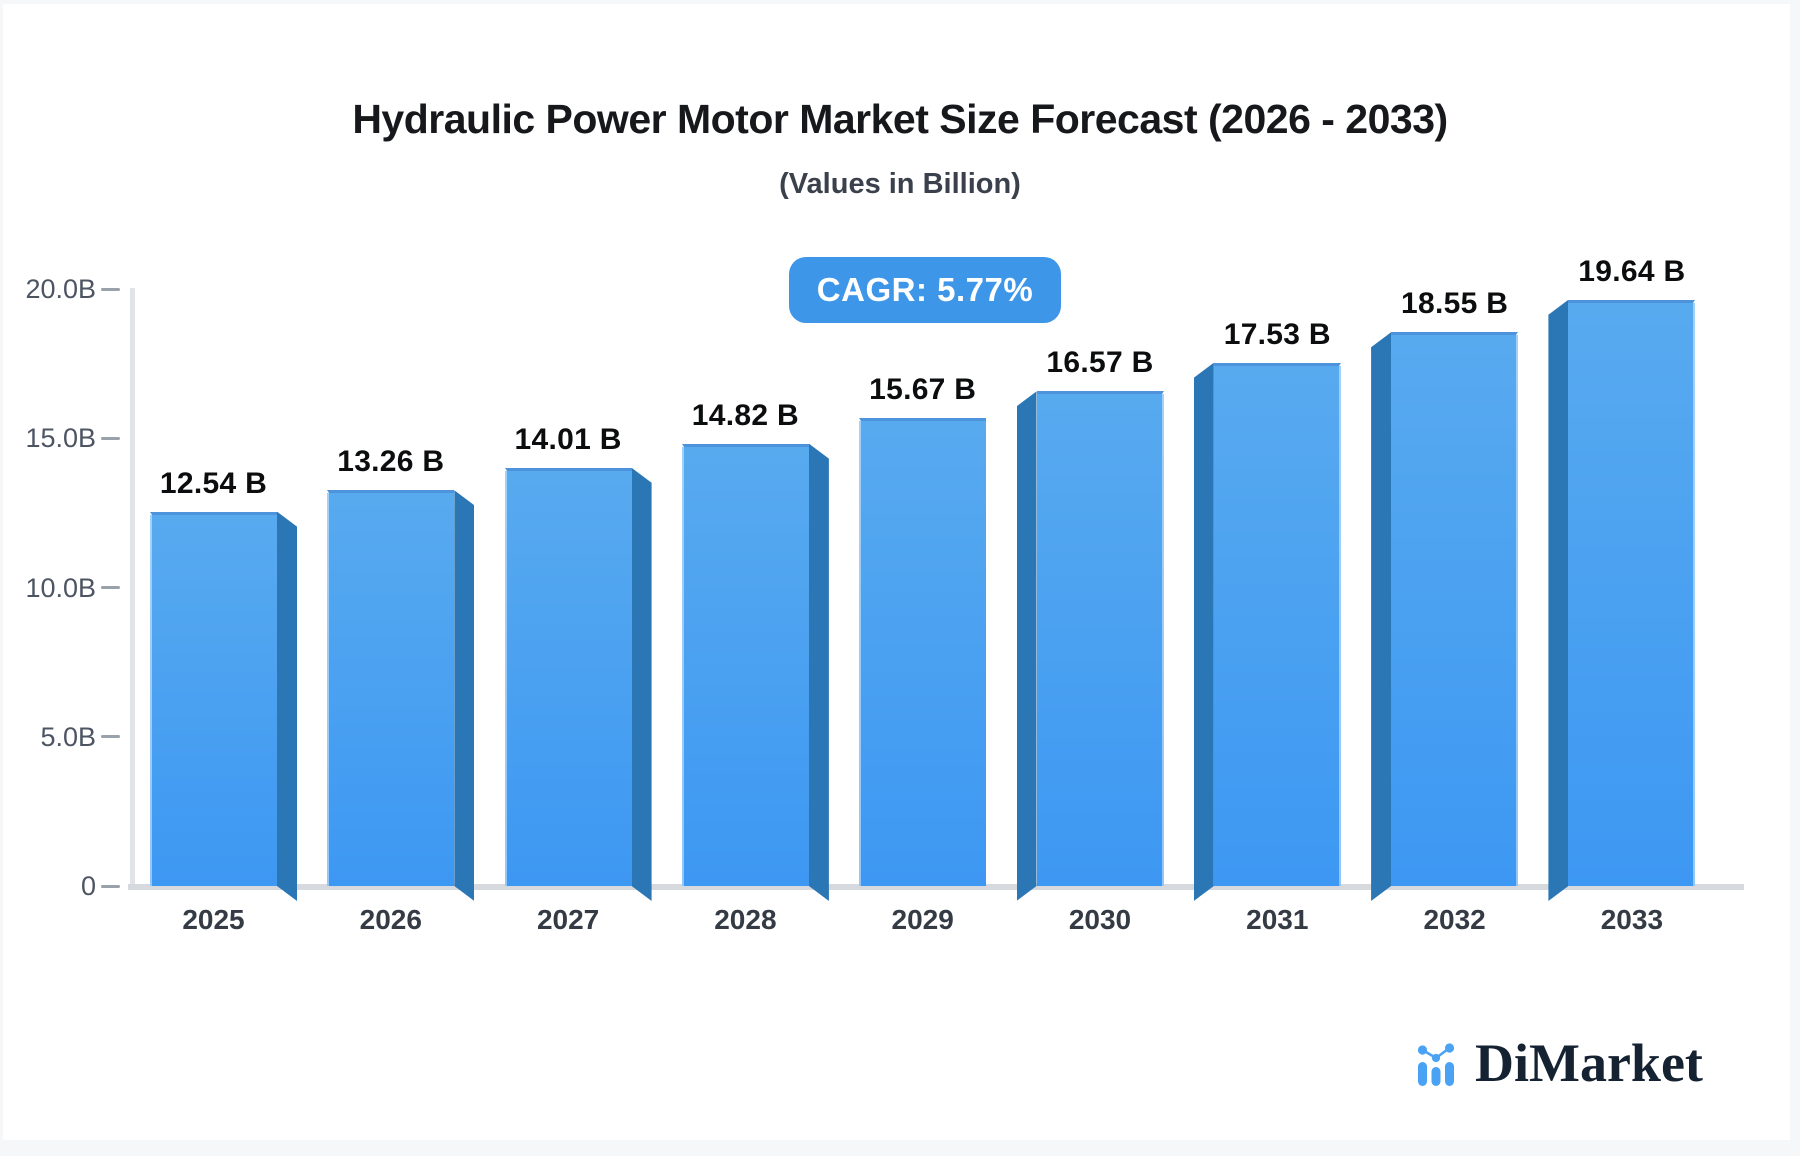  What do you see at coordinates (88, 886) in the screenshot?
I see `y-tick-label: 0` at bounding box center [88, 886].